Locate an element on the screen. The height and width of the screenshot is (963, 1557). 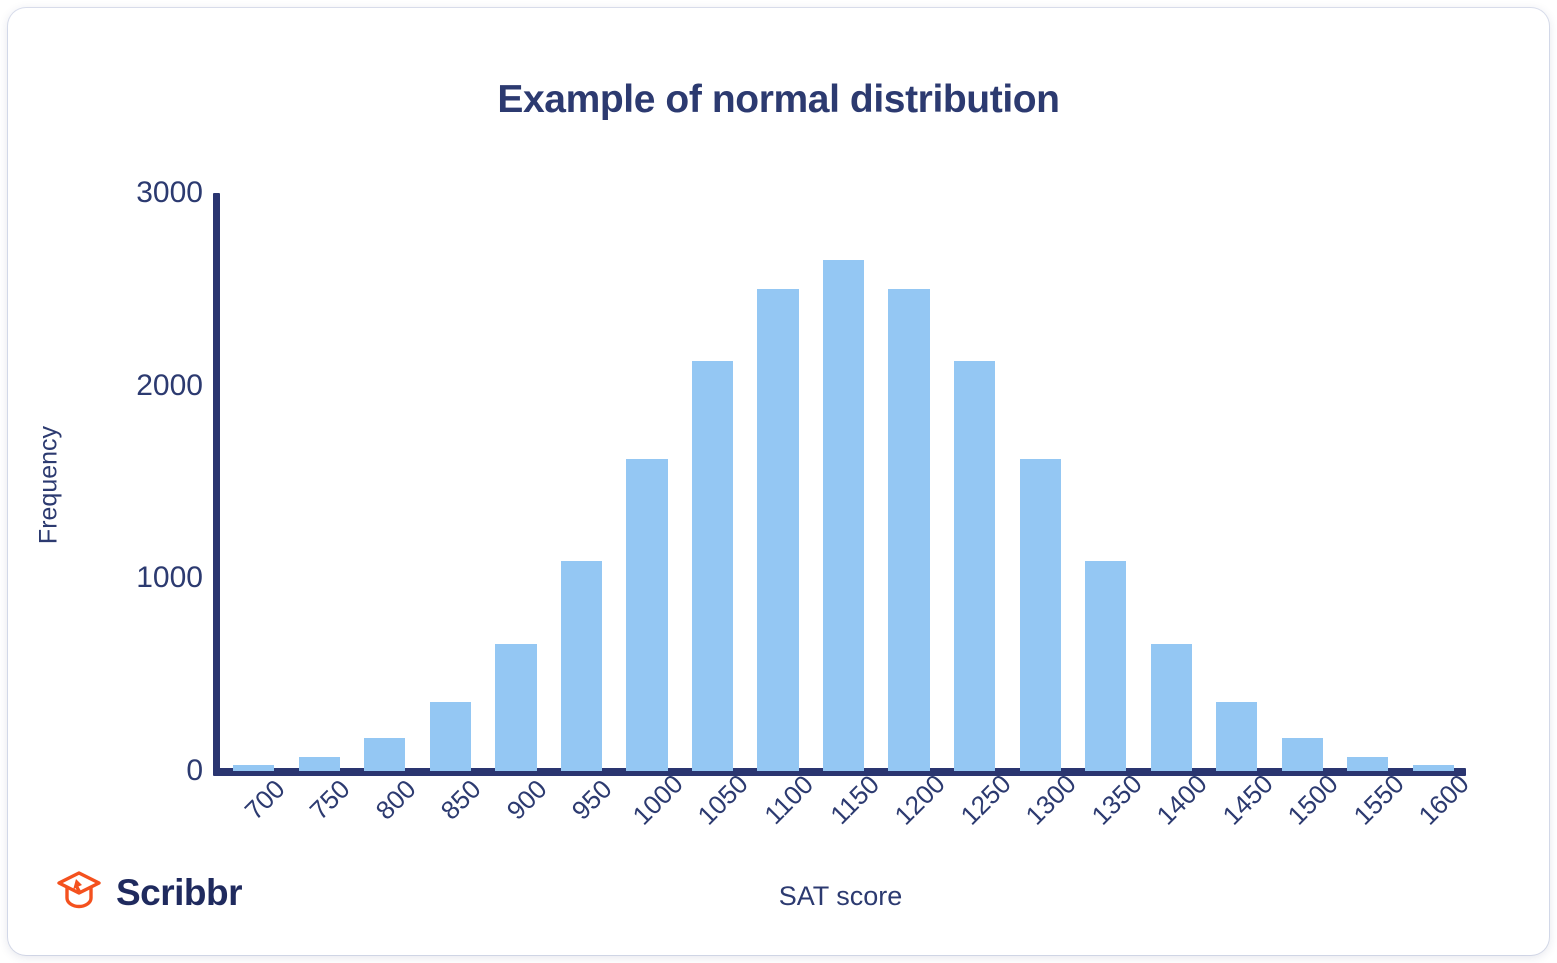
x-tick-label: 950 is located at coordinates (592, 799).